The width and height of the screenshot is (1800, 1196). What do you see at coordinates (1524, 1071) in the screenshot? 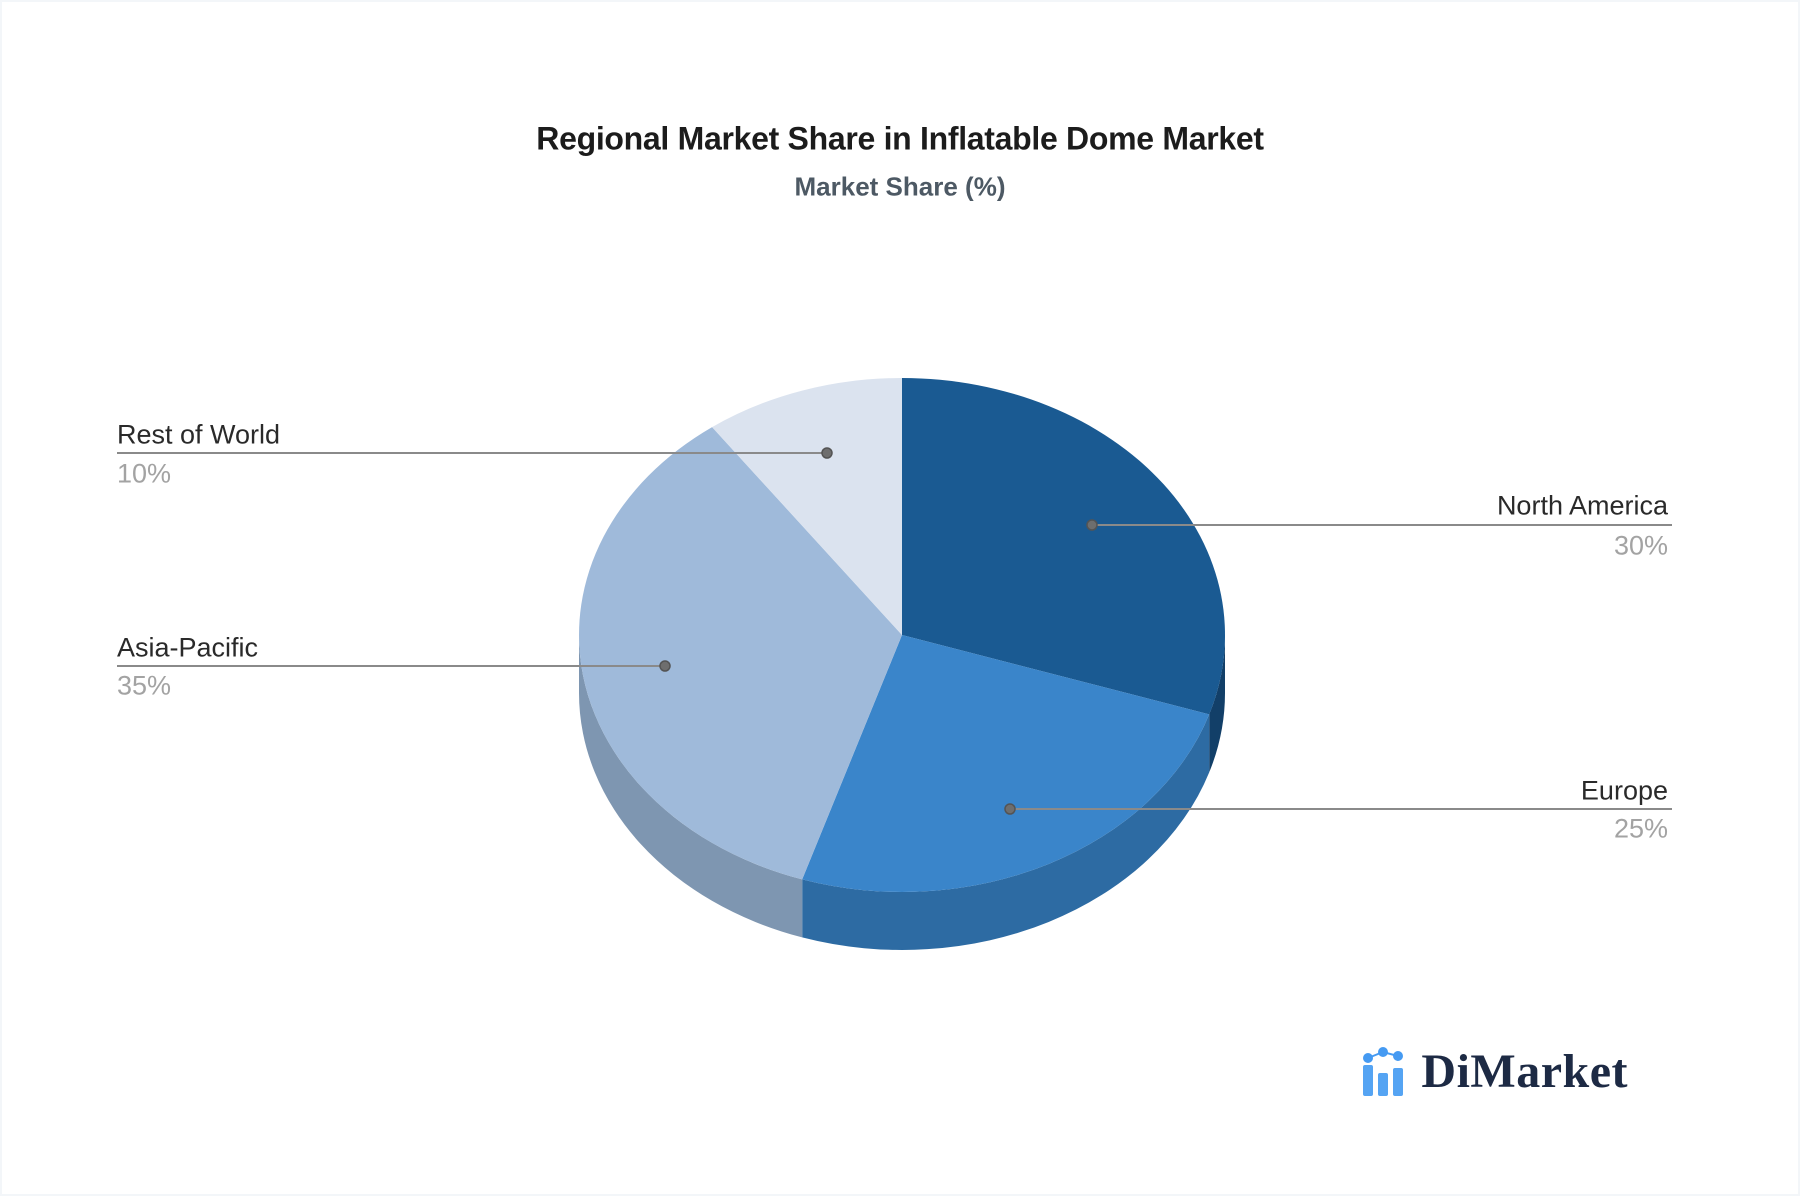
I see `brand-logo-text: DiMarket` at bounding box center [1524, 1071].